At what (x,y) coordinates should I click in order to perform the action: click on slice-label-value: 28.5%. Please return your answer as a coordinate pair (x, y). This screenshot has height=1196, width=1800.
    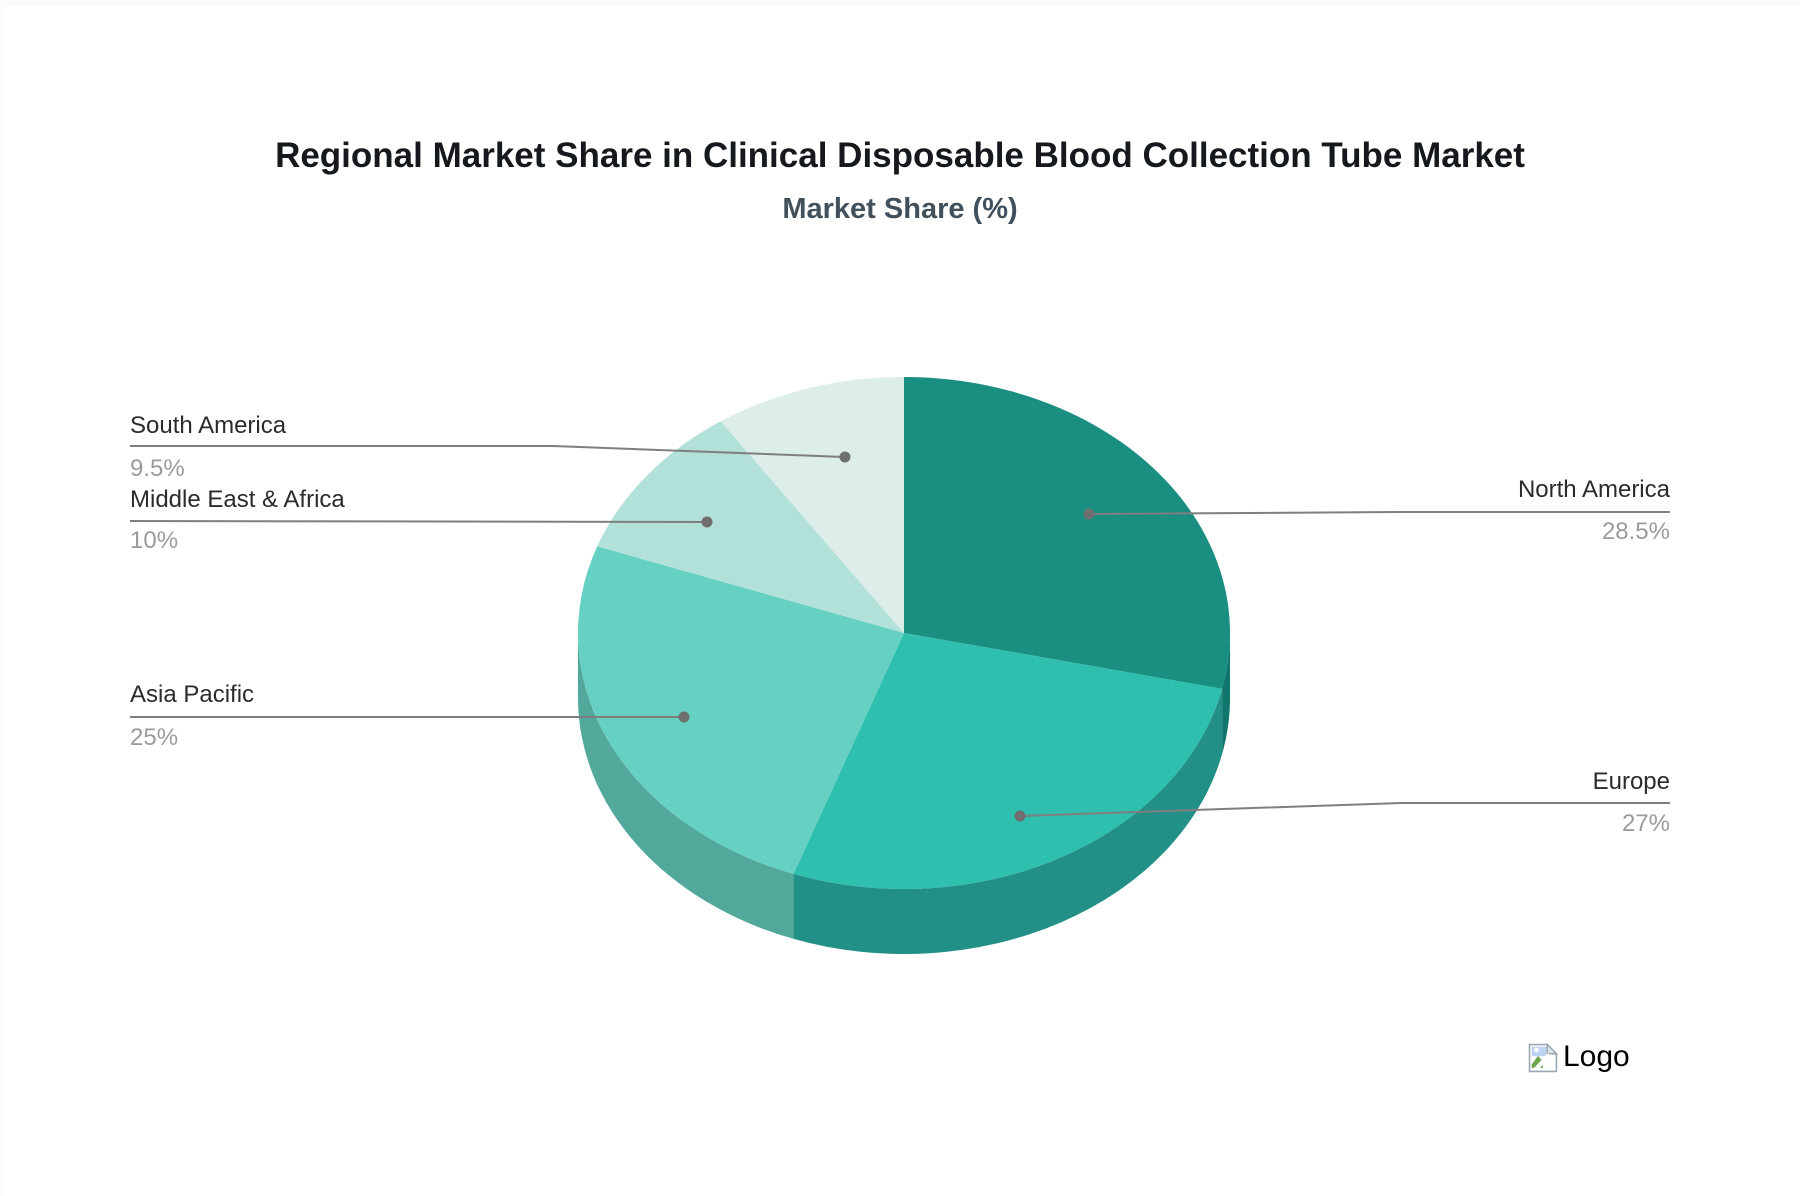
    Looking at the image, I should click on (1635, 531).